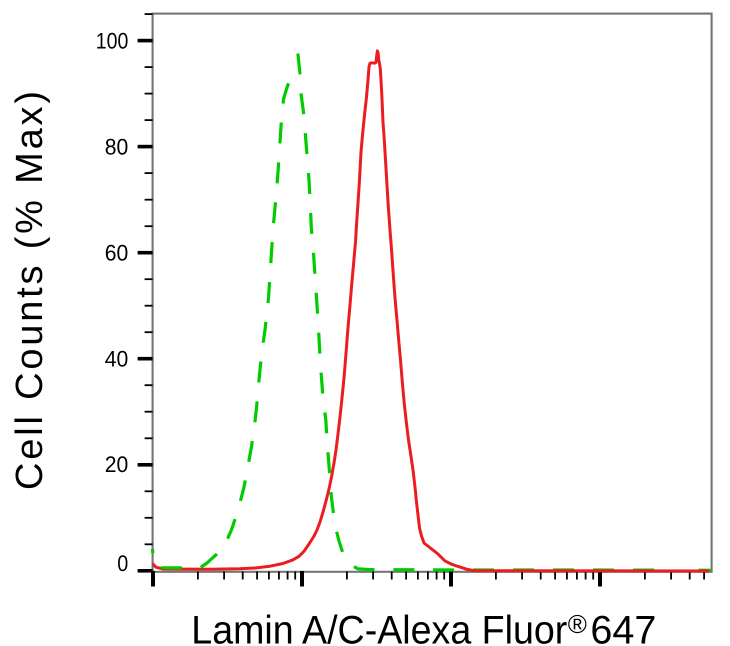 Image resolution: width=730 pixels, height=646 pixels. What do you see at coordinates (112, 41) in the screenshot?
I see `svg-text: 100` at bounding box center [112, 41].